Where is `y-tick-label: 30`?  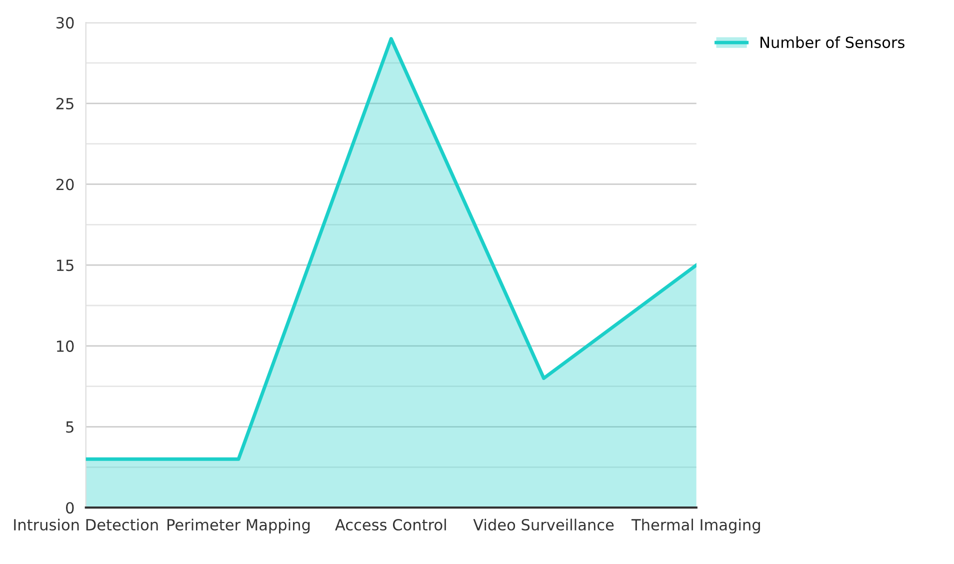 y-tick-label: 30 is located at coordinates (65, 23).